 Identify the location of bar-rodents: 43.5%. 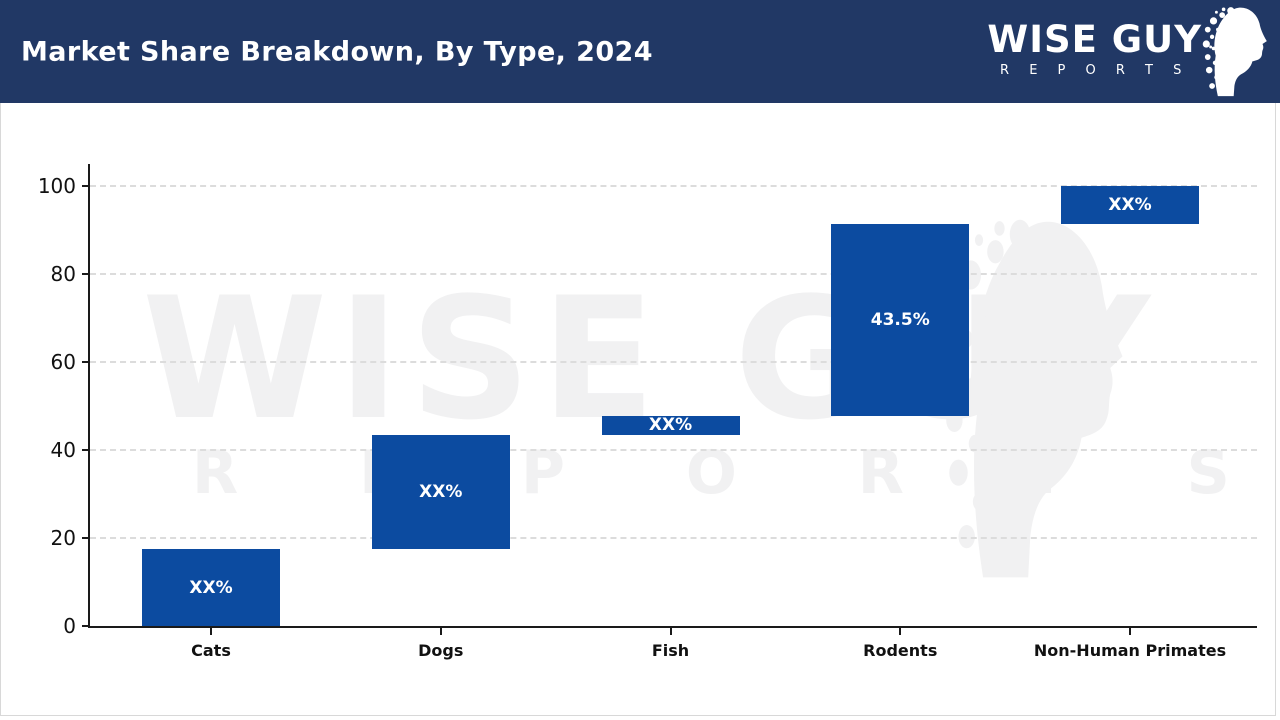
(900, 320).